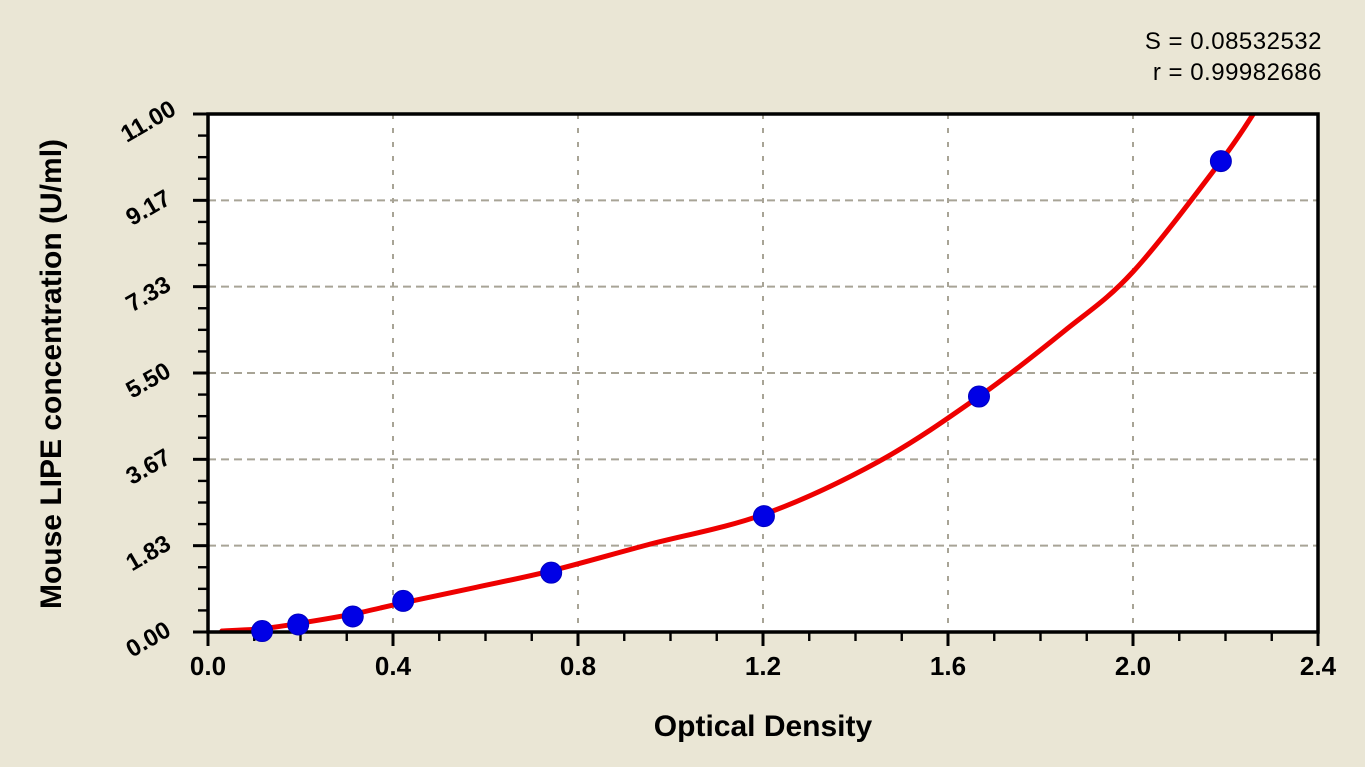  Describe the element at coordinates (148, 639) in the screenshot. I see `y-tick-label: 0.00` at that location.